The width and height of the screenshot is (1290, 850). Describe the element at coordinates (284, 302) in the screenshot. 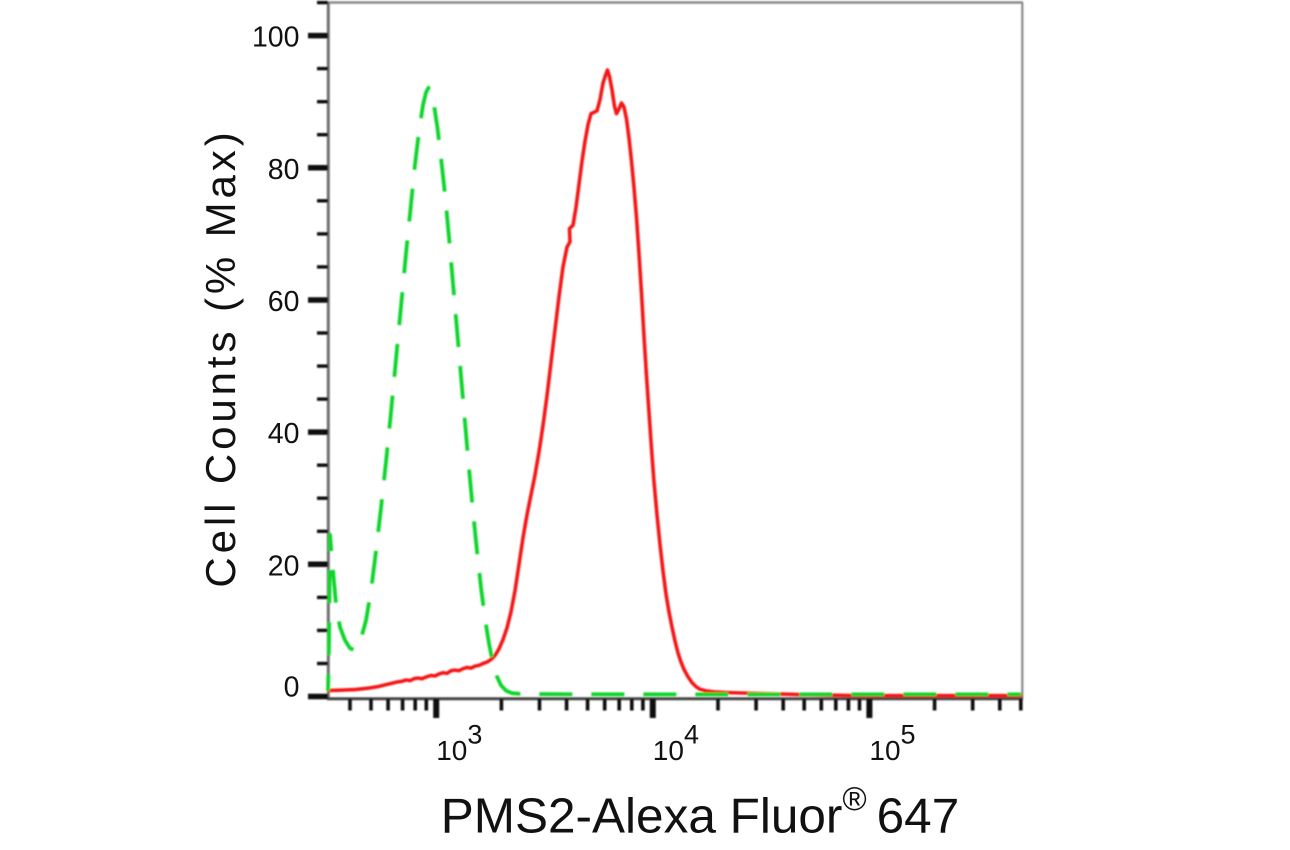

I see `svg-text: 60` at that location.